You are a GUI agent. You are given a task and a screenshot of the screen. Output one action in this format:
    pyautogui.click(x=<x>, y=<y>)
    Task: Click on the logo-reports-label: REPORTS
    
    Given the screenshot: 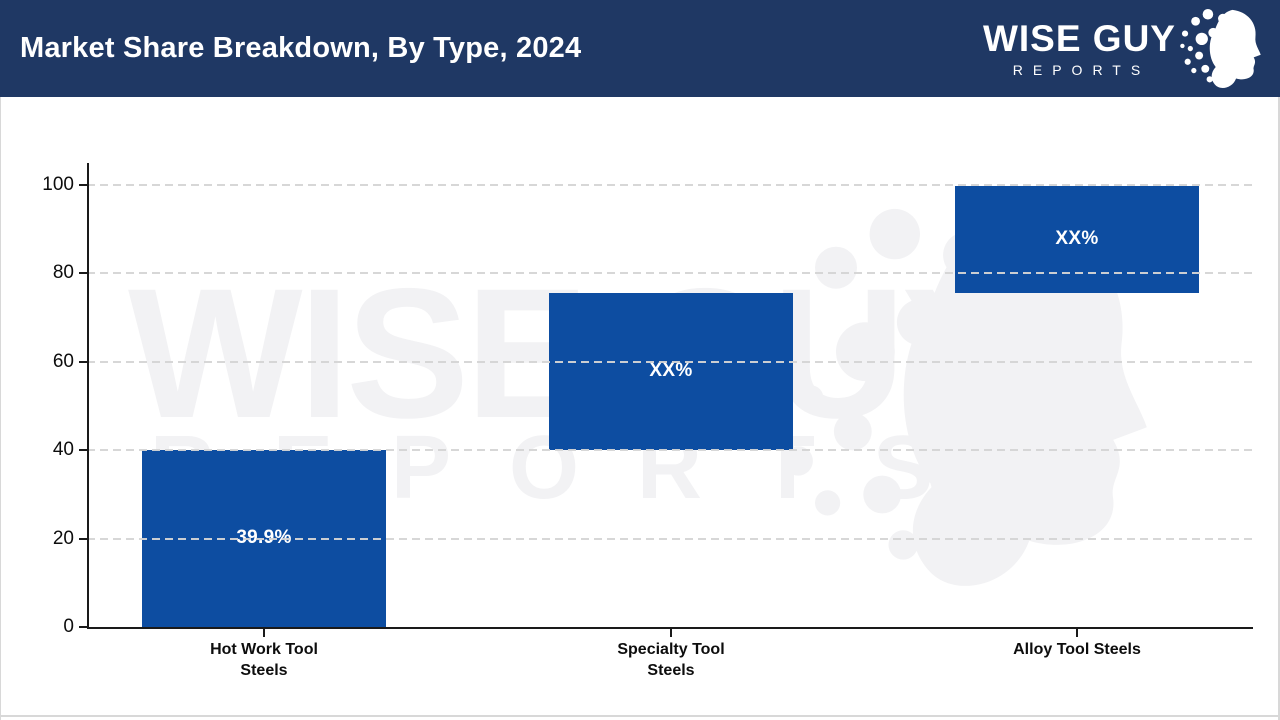 What is the action you would take?
    pyautogui.click(x=1081, y=70)
    